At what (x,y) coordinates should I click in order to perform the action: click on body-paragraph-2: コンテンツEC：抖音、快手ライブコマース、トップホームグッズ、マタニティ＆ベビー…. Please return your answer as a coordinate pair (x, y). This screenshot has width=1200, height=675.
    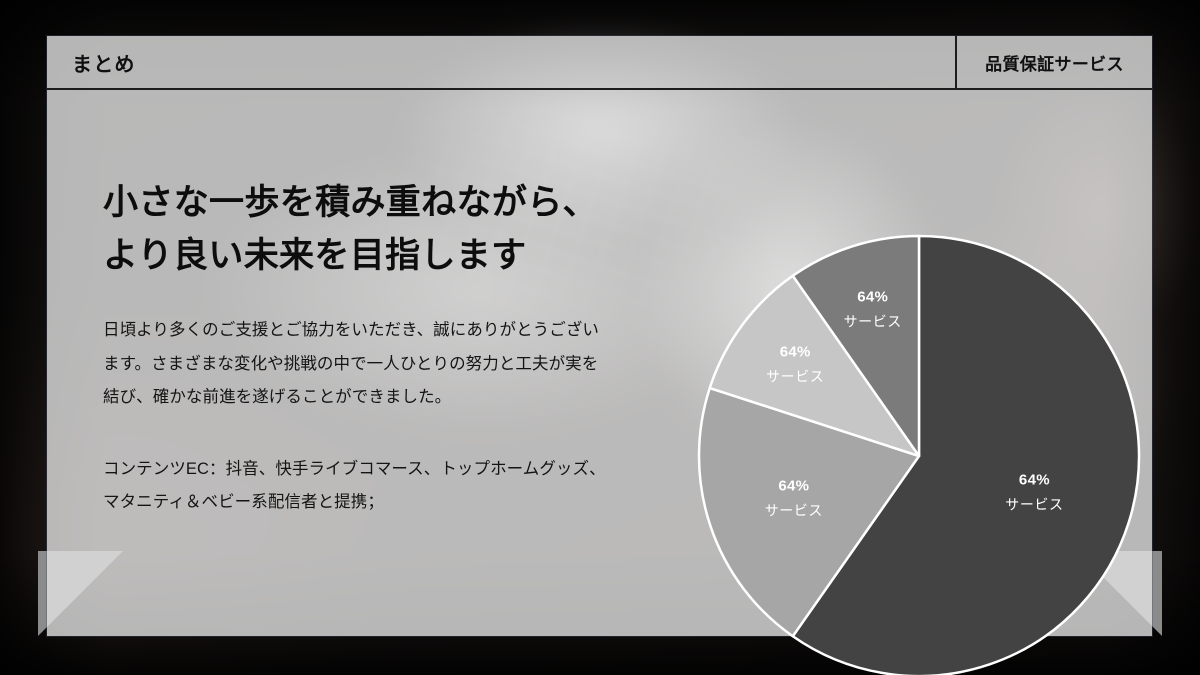
    Looking at the image, I should click on (354, 485).